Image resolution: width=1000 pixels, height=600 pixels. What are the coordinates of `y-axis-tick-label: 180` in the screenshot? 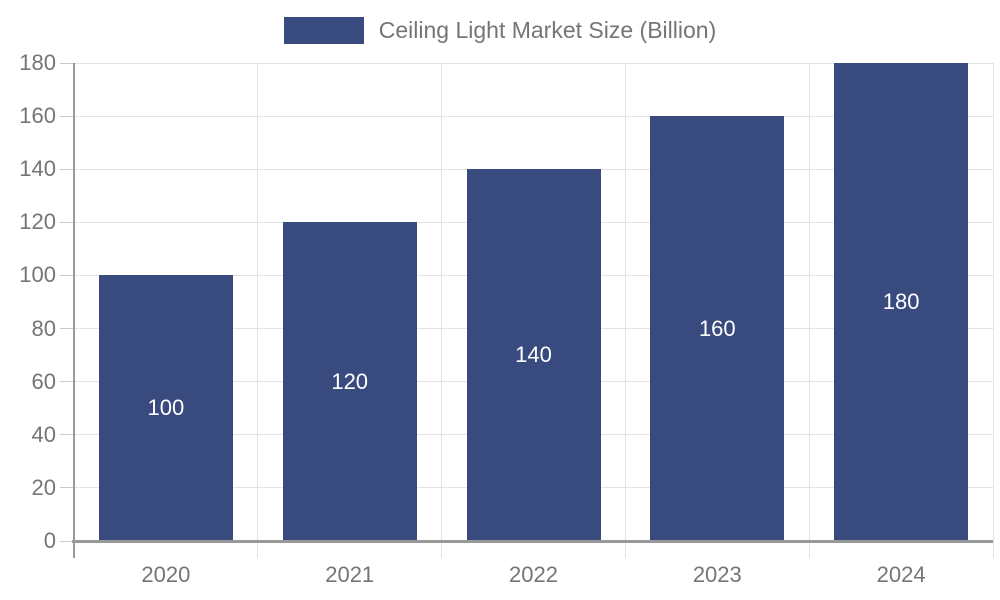 It's located at (37, 62).